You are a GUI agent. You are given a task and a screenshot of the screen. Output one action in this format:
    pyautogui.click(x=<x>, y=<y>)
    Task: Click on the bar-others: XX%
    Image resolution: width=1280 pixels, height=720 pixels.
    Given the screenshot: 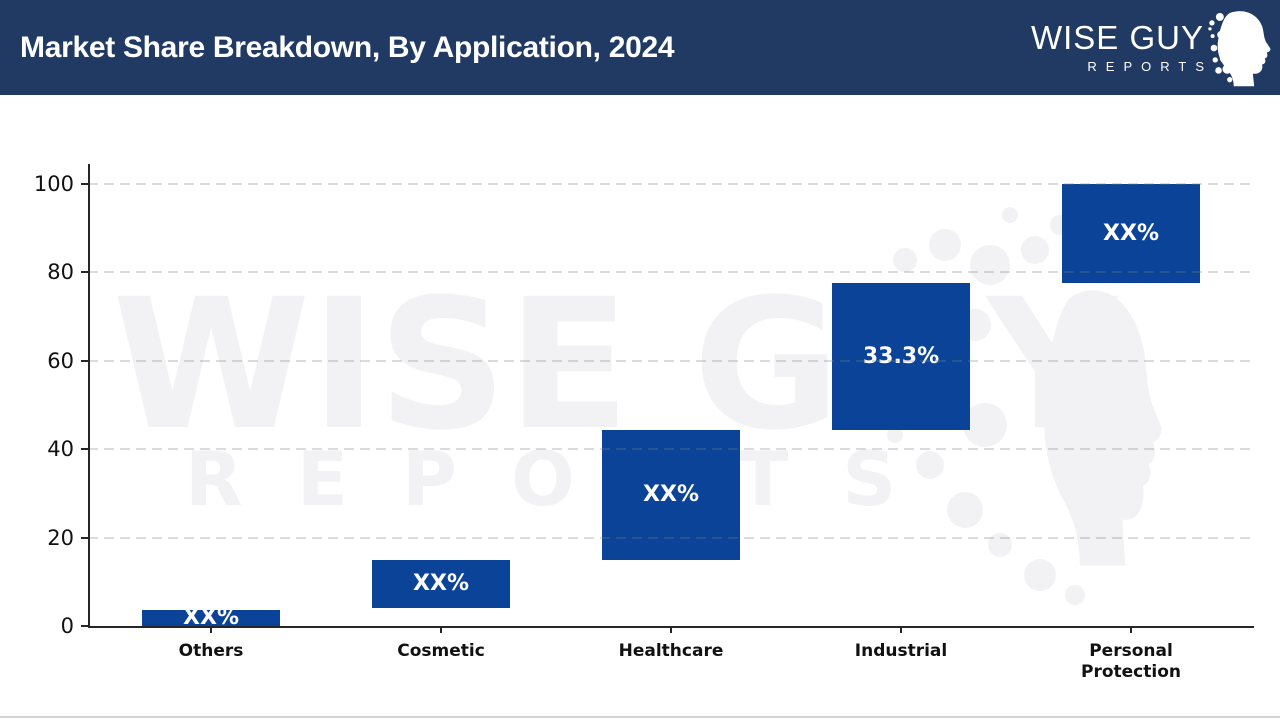 What is the action you would take?
    pyautogui.click(x=211, y=617)
    